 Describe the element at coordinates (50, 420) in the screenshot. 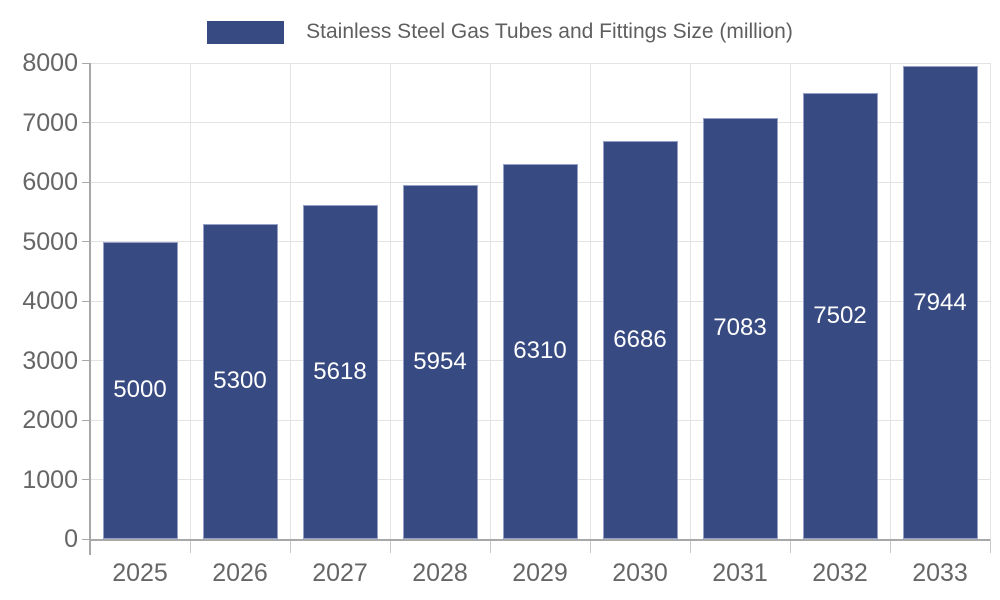

I see `y-axis-tick-label: 2000` at that location.